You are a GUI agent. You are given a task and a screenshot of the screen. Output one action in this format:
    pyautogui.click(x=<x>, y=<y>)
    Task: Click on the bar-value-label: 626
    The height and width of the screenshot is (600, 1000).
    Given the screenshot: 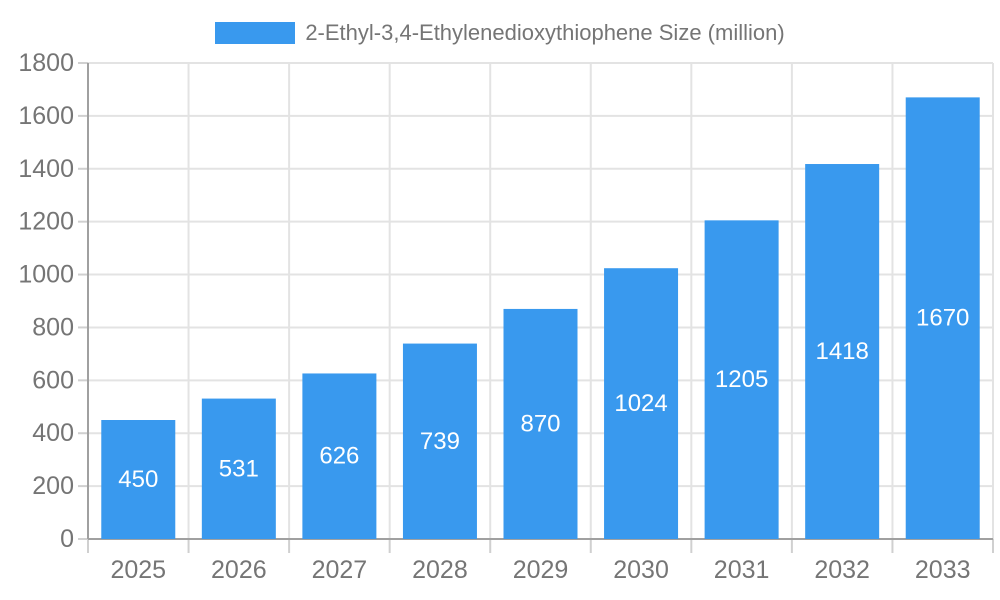 What is the action you would take?
    pyautogui.click(x=339, y=456)
    